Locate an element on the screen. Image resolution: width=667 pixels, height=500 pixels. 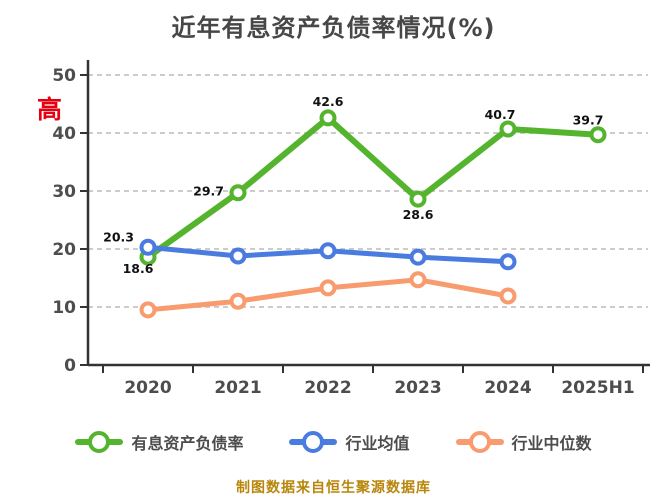
svg-text: 2020 is located at coordinates (147, 388).